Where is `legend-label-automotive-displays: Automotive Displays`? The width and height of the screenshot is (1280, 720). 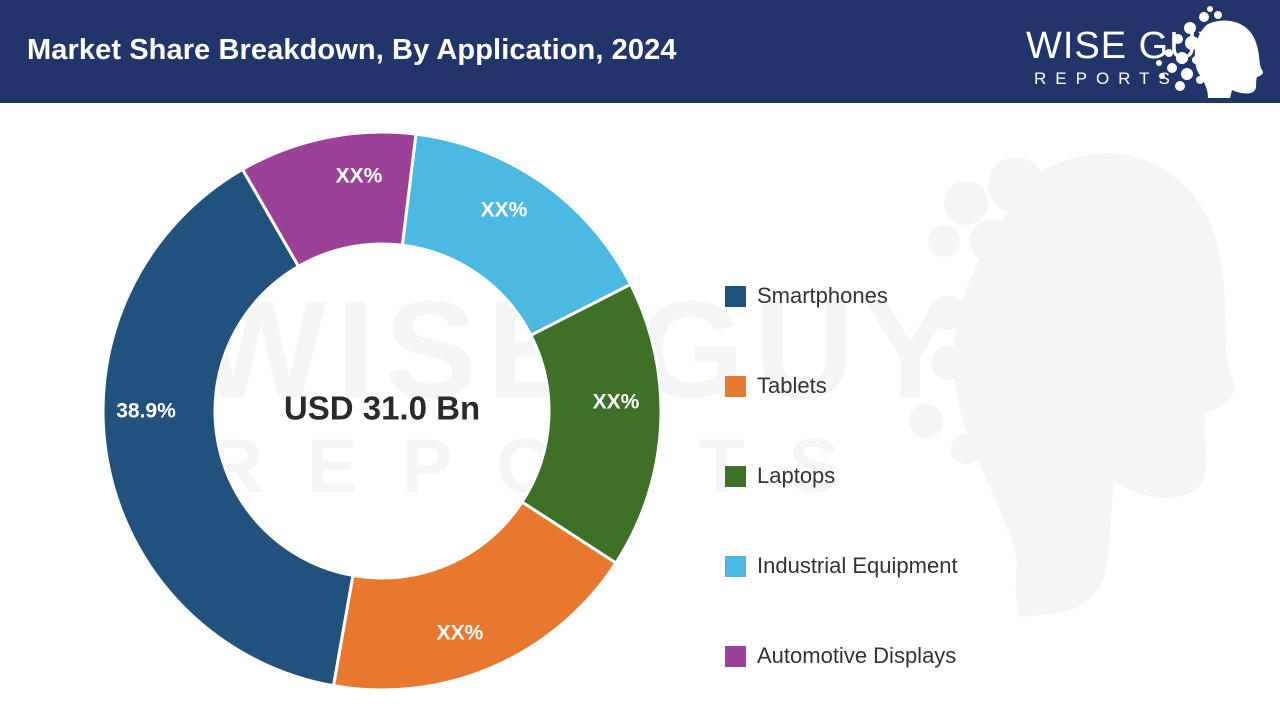
legend-label-automotive-displays: Automotive Displays is located at coordinates (857, 655).